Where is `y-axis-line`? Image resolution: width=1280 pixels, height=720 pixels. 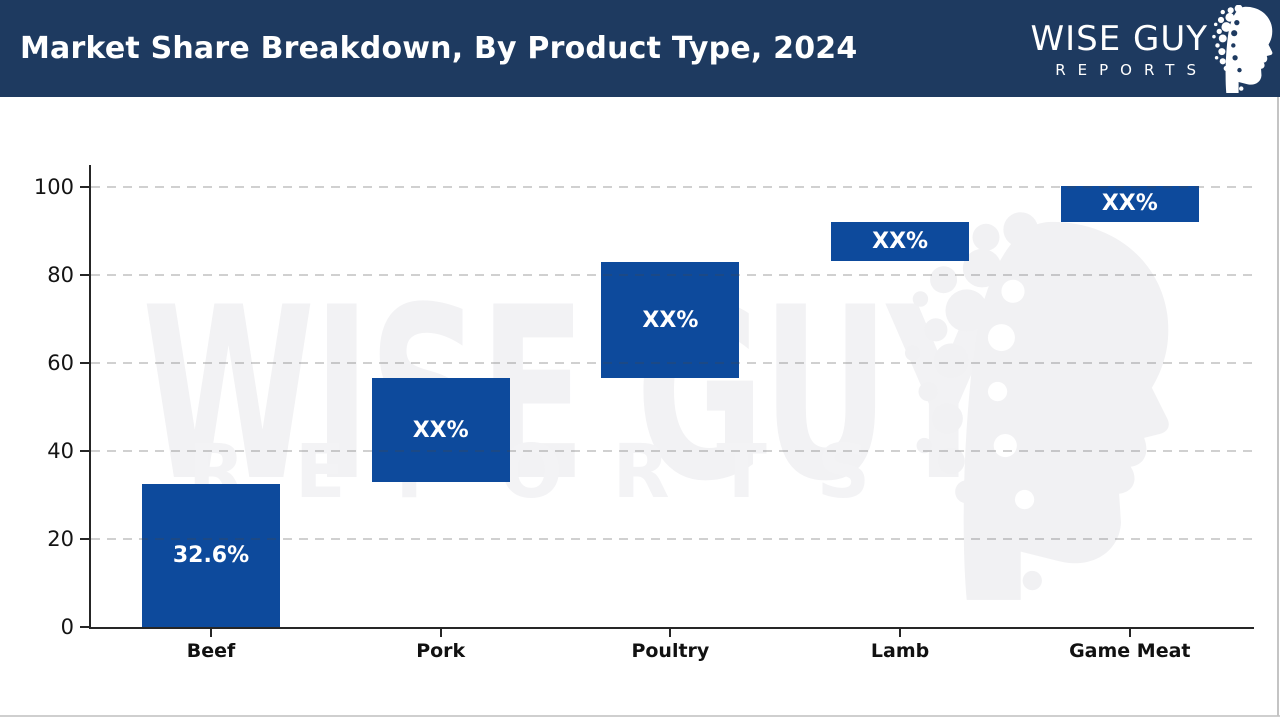
y-axis-line is located at coordinates (90, 397).